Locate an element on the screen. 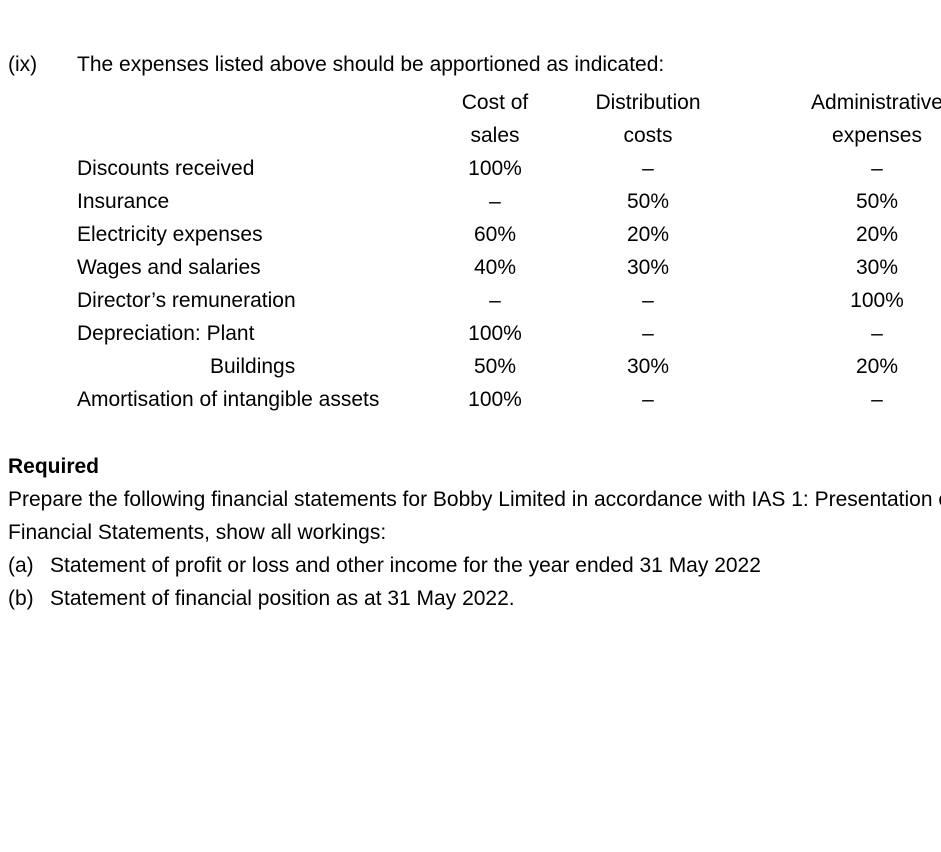  table-row: Wages and salaries 40% 30% 30% is located at coordinates (470, 267).